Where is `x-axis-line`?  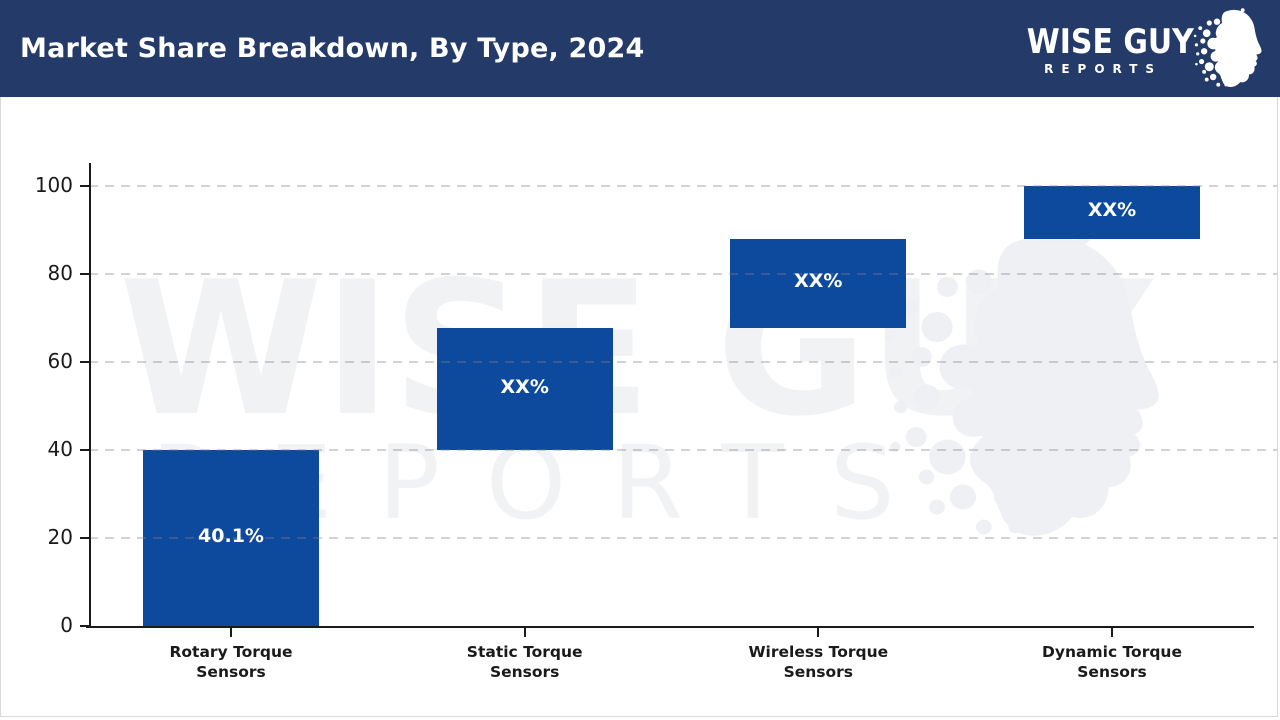
x-axis-line is located at coordinates (670, 627).